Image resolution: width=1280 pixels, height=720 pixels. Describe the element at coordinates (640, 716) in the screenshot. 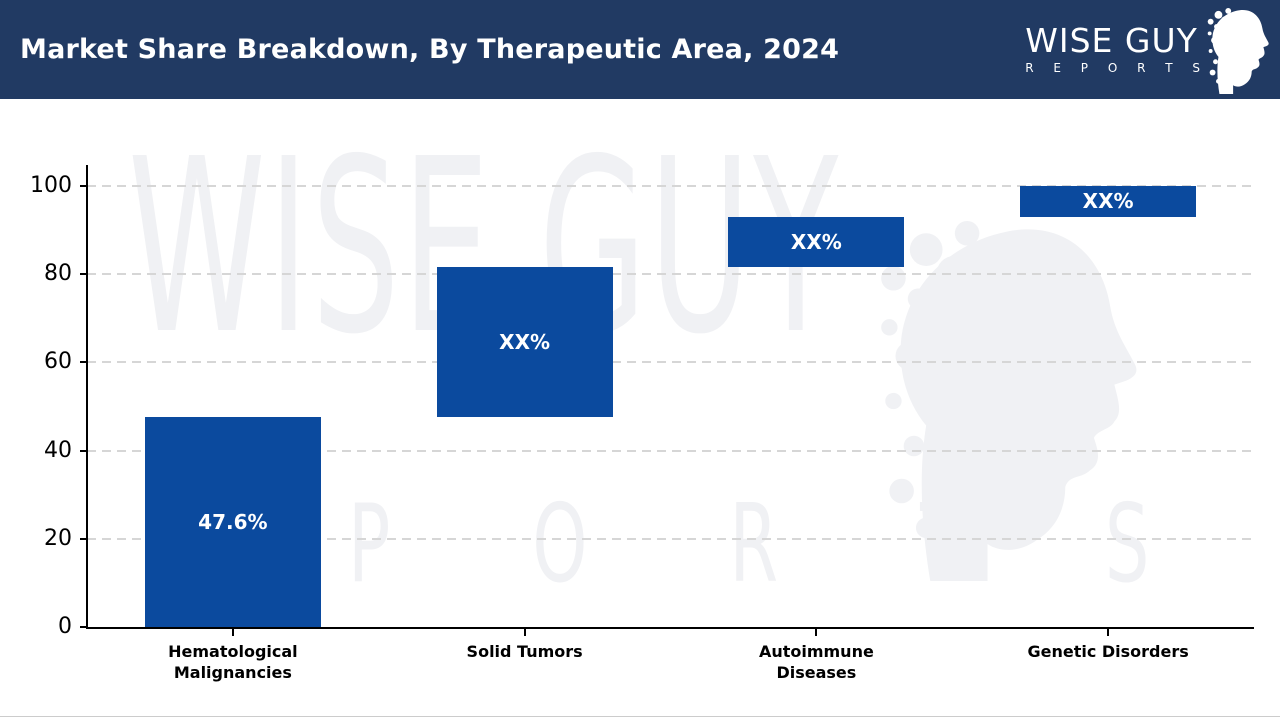

I see `bottom-divider` at that location.